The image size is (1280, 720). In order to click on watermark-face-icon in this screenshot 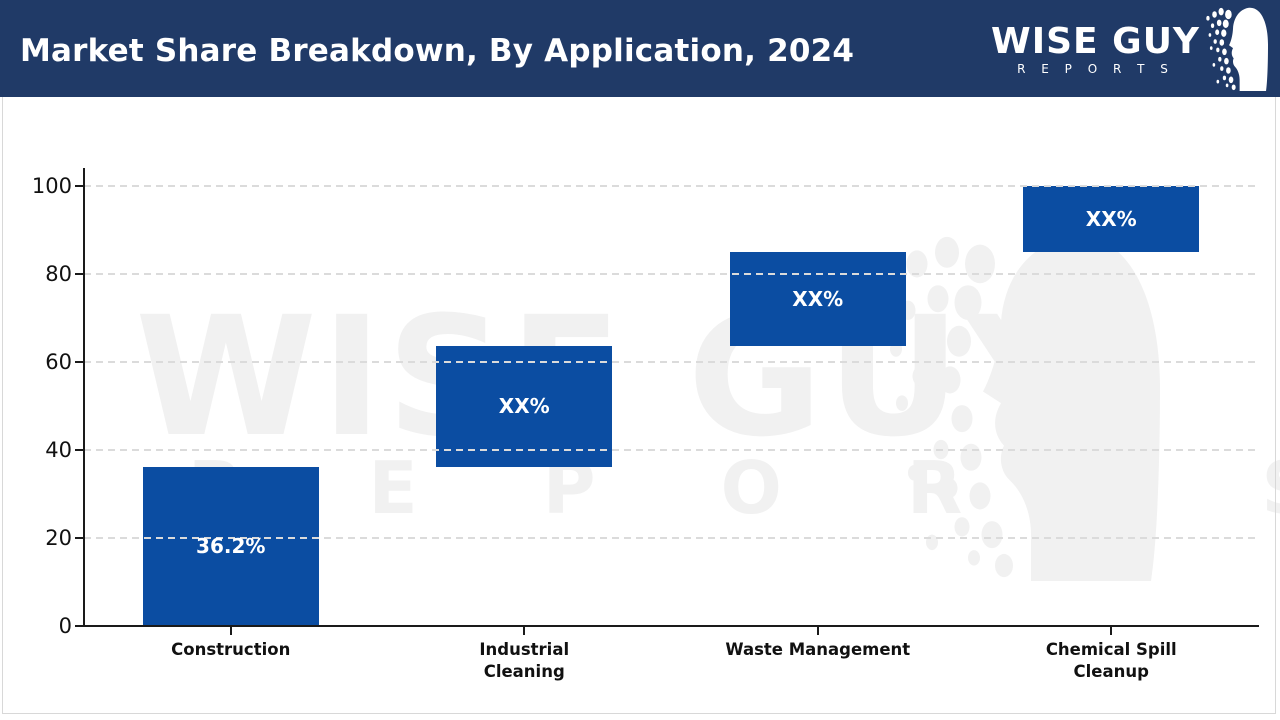, I will do `click(1019, 408)`.